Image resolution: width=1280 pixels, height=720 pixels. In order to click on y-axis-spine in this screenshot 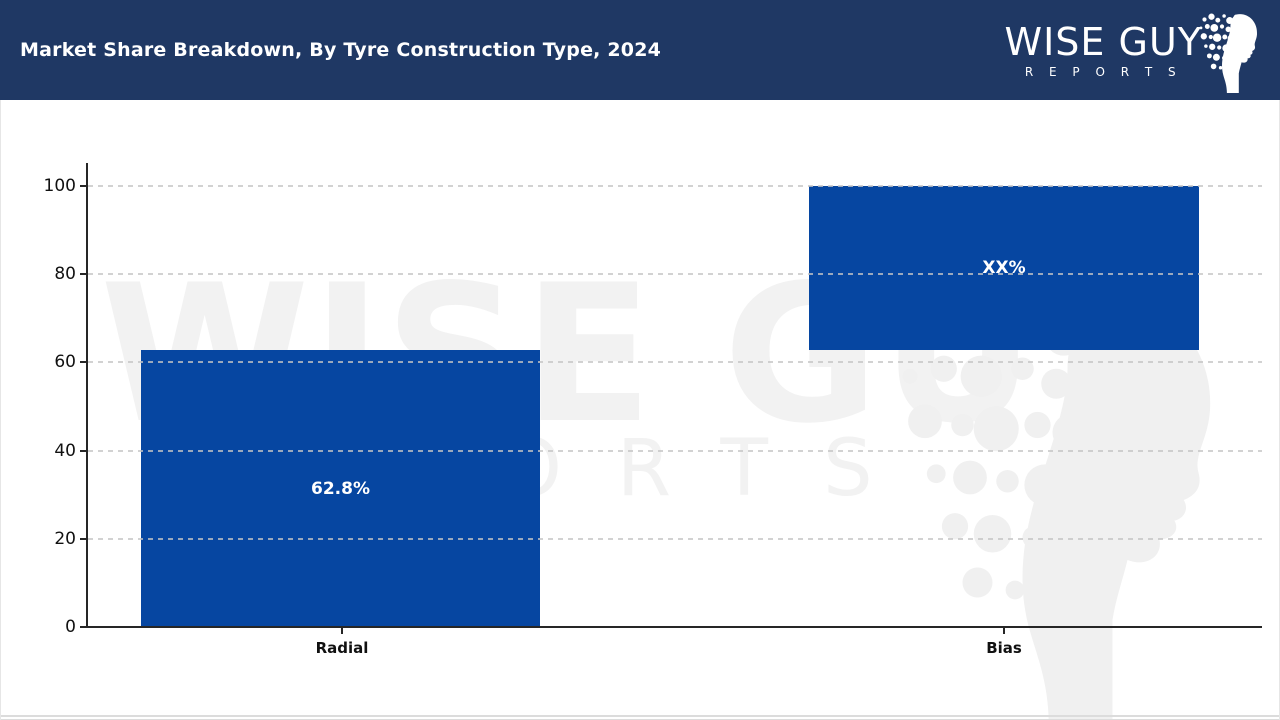, I will do `click(87, 395)`.